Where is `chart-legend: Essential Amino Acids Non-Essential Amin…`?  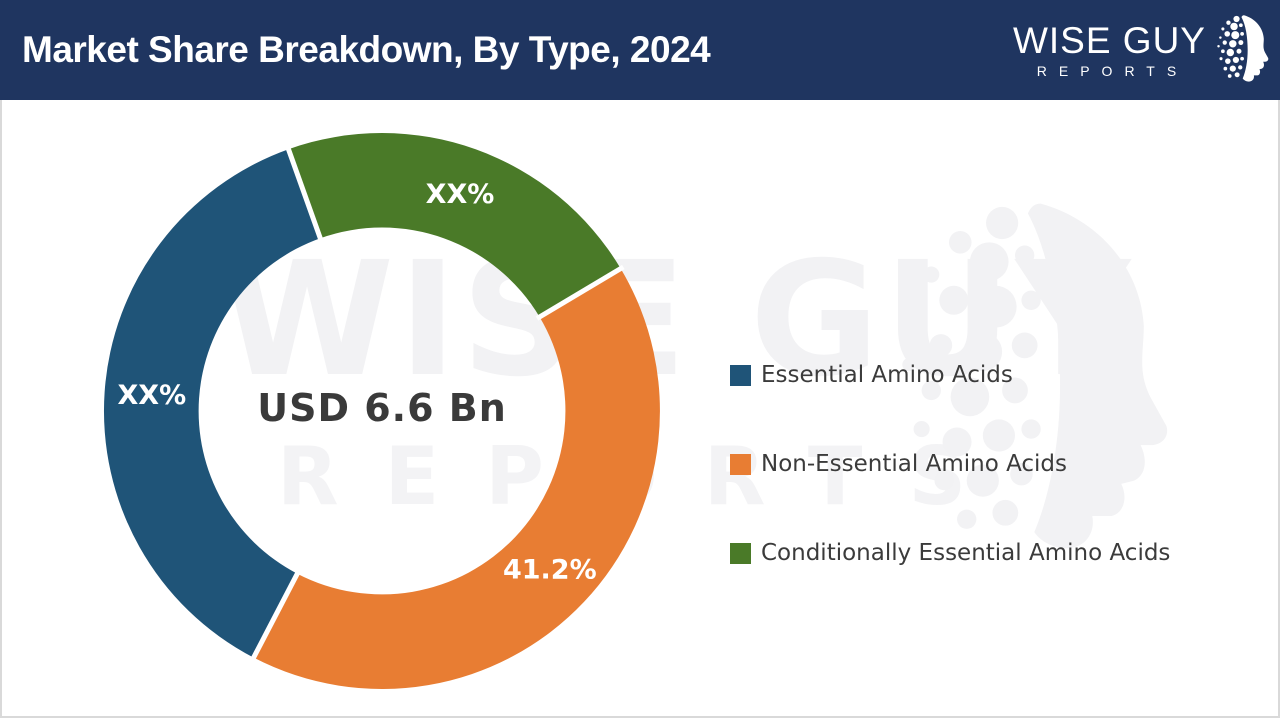 chart-legend: Essential Amino Acids Non-Essential Amin… is located at coordinates (950, 494).